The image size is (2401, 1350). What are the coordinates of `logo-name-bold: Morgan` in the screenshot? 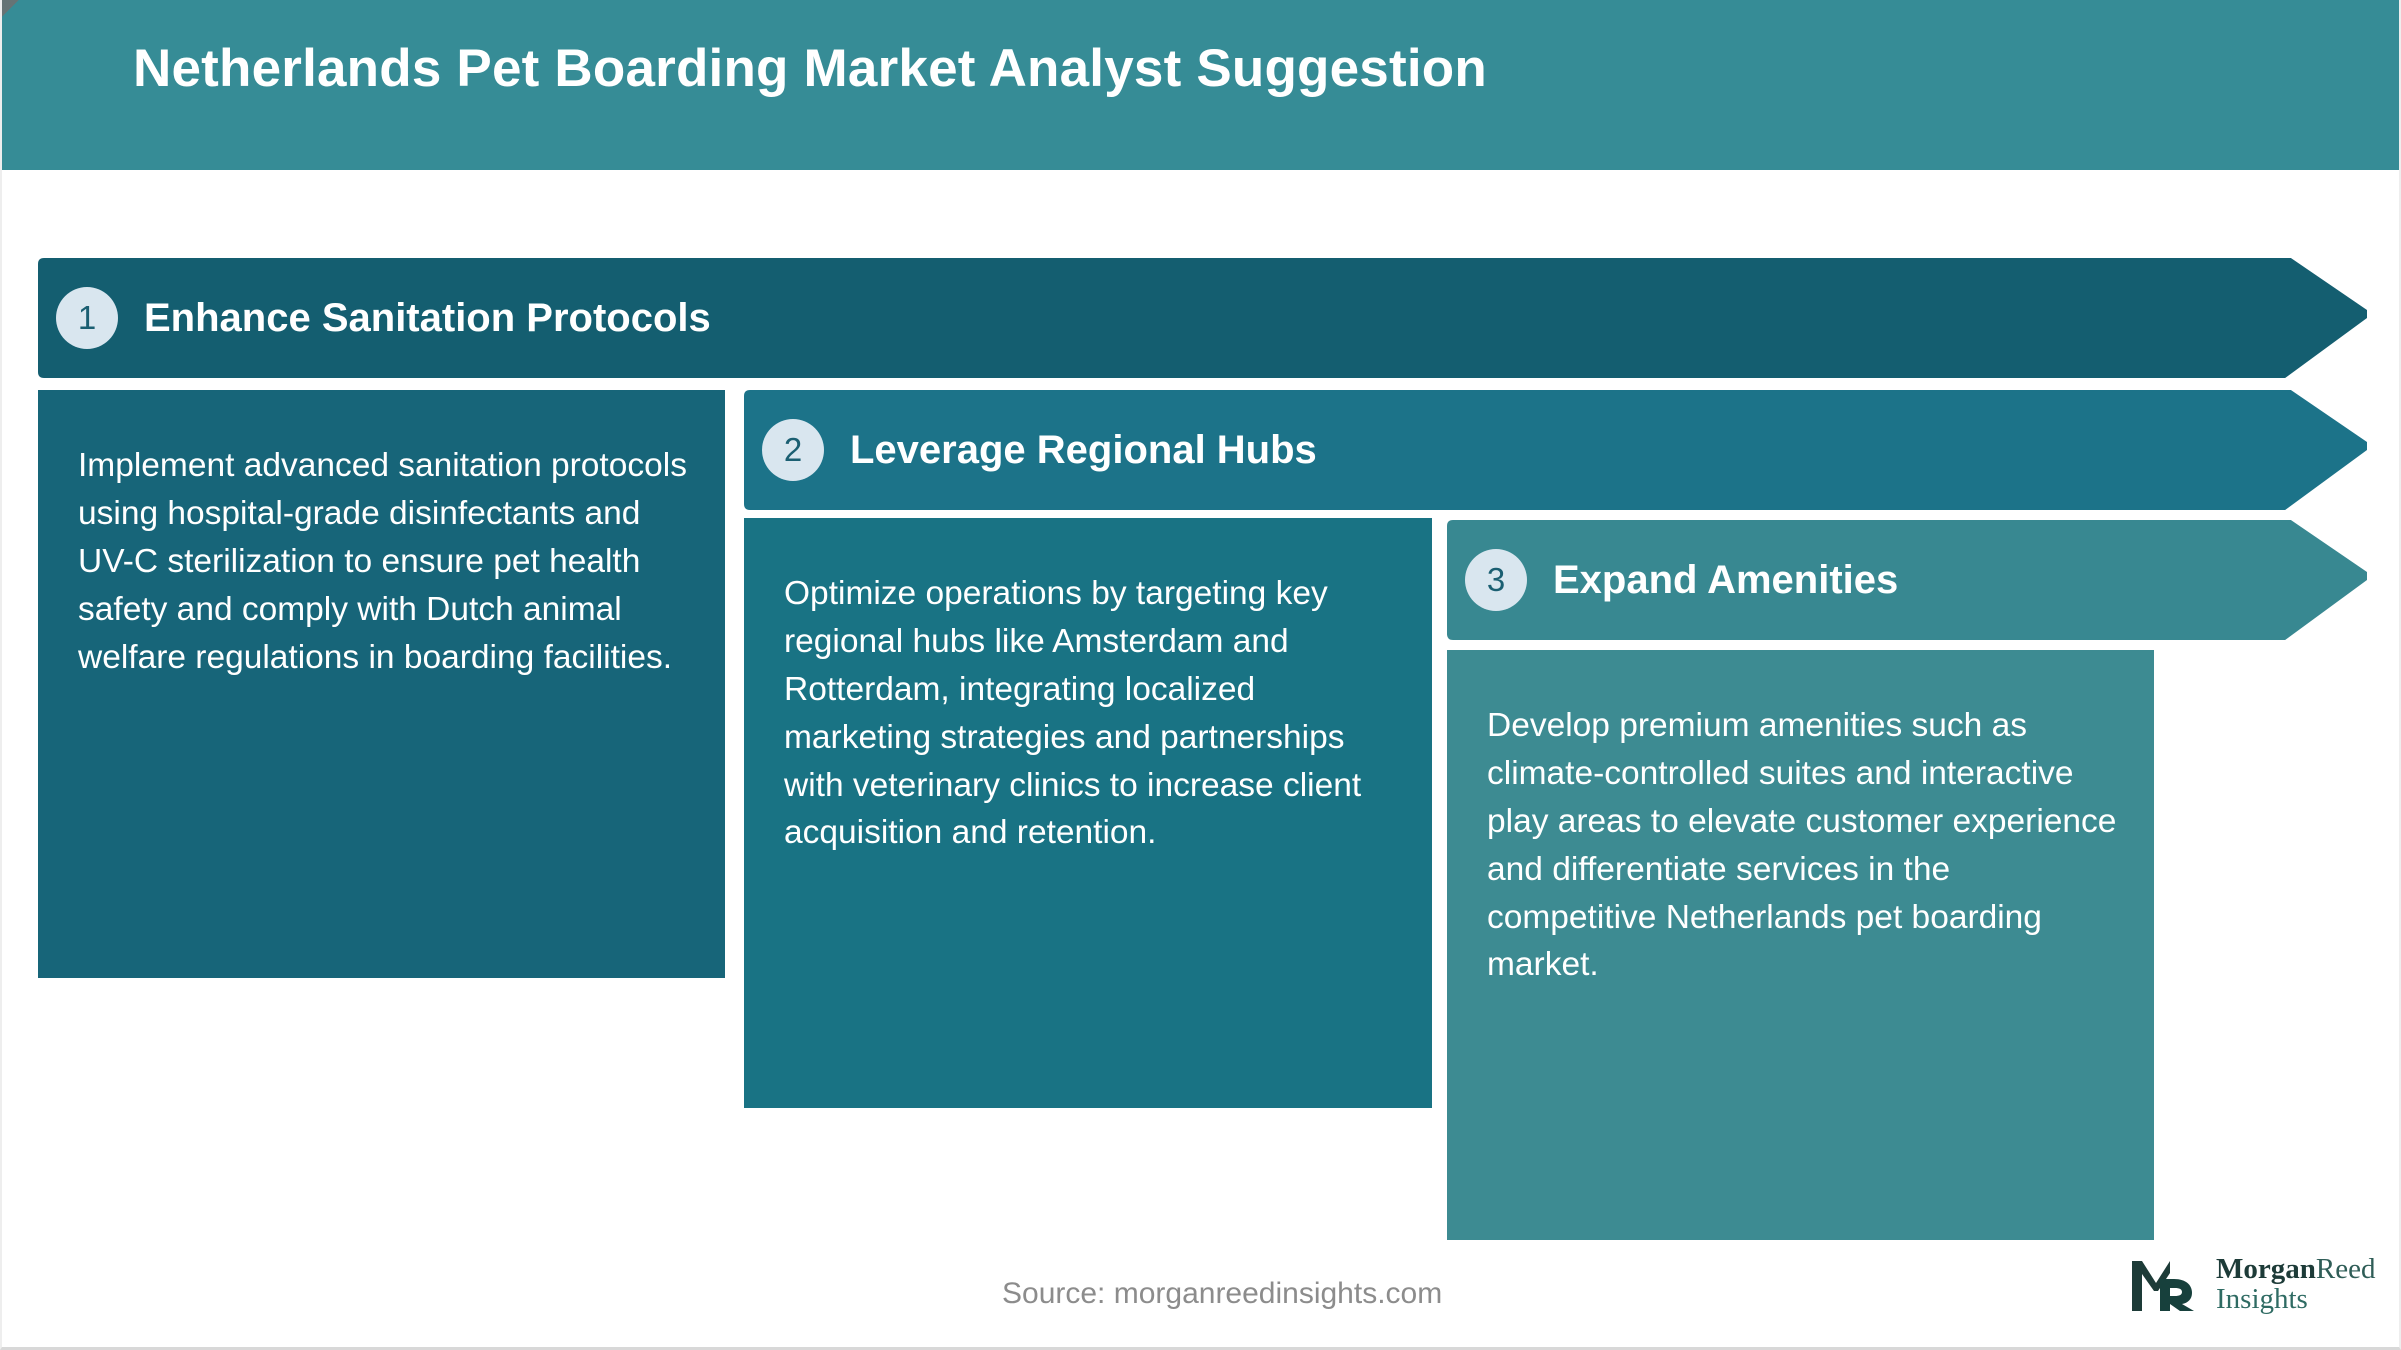 It's located at (2266, 1269).